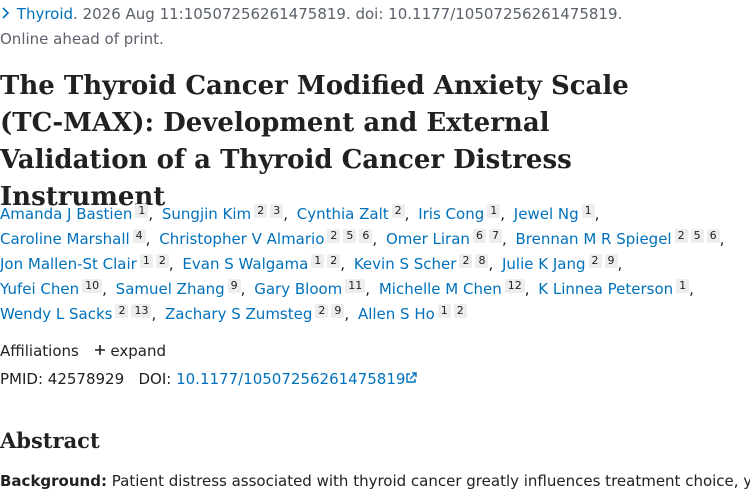 The width and height of the screenshot is (750, 500). I want to click on author: Amanda J Bastien 1,, so click(77, 213).